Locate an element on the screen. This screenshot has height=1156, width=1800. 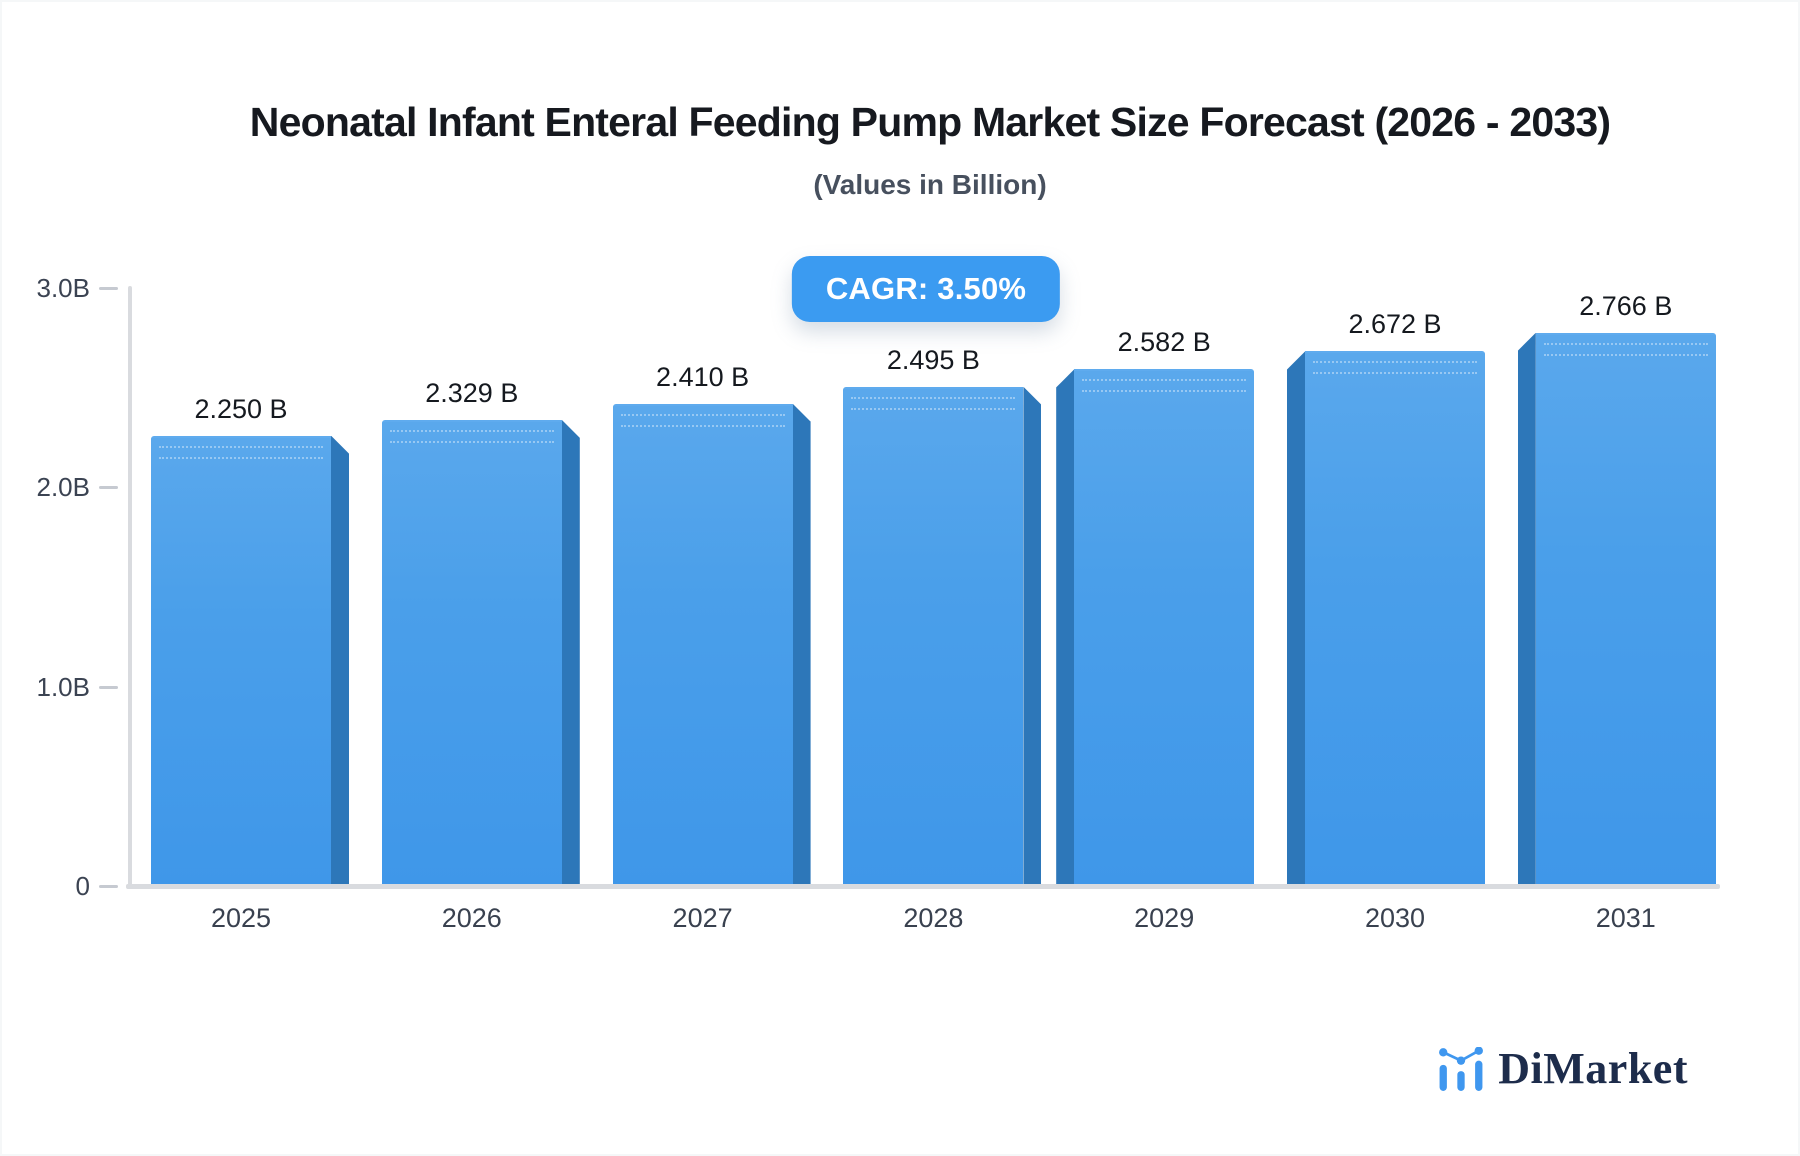
bar-2031 is located at coordinates (1616, 608).